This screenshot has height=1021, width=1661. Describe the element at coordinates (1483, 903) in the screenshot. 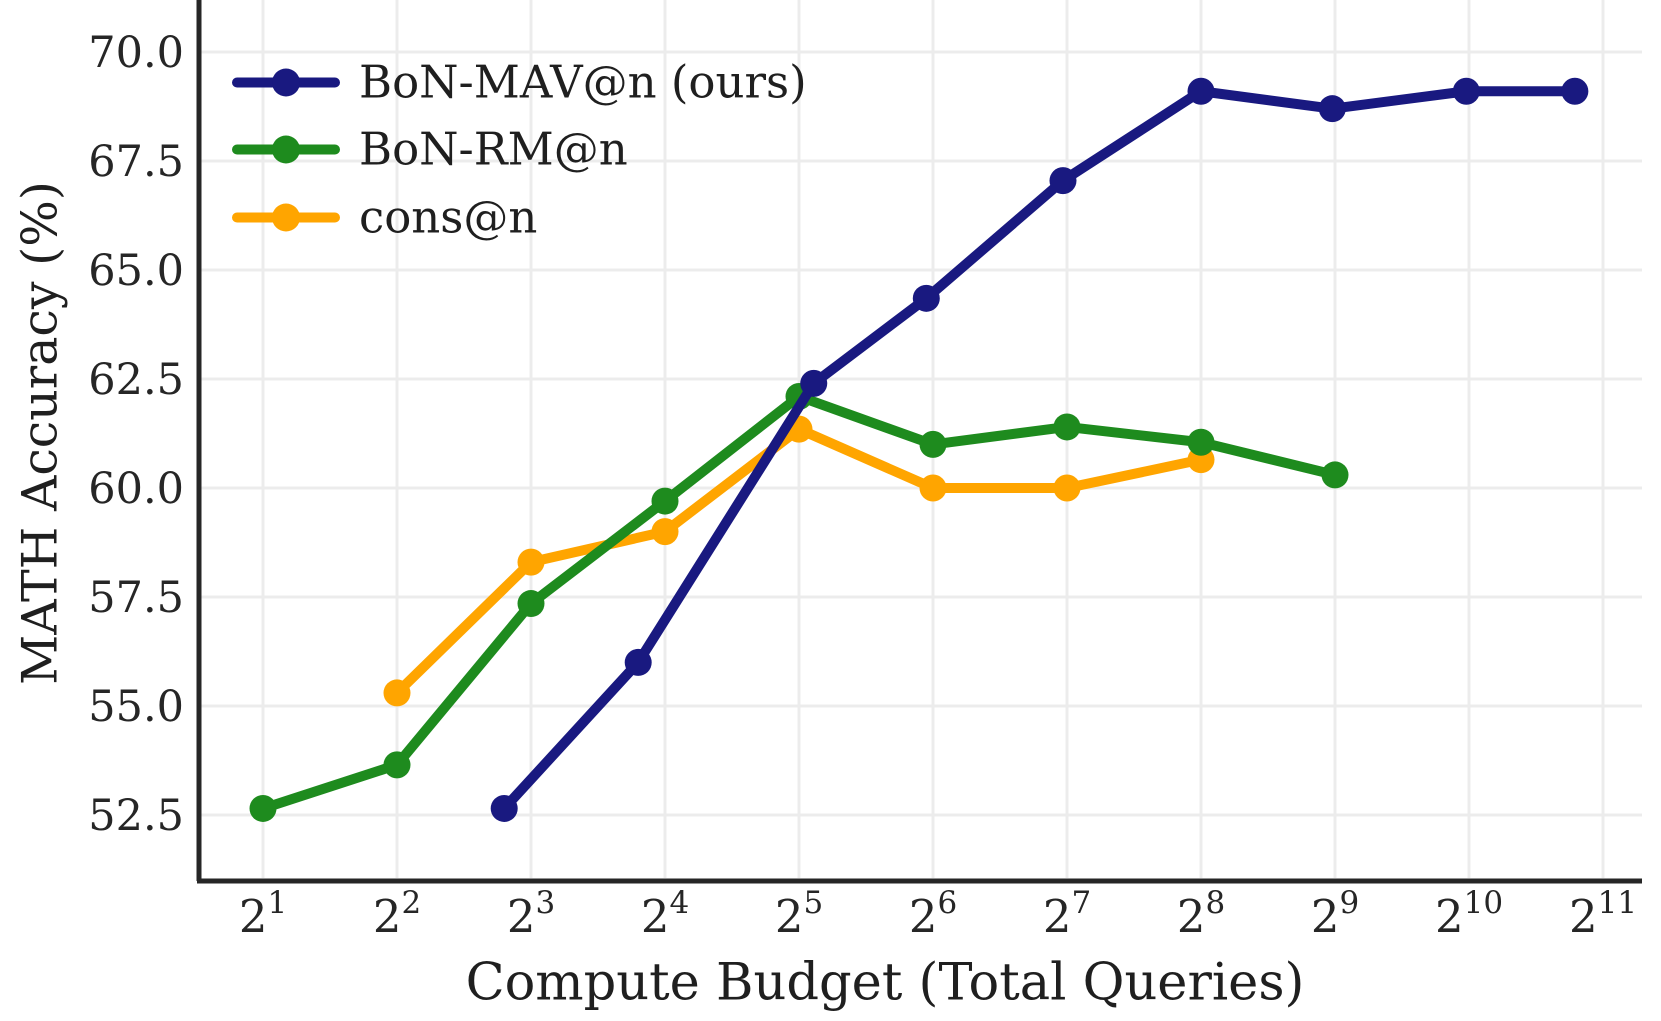

I see `x-tick-exponent: 10` at that location.